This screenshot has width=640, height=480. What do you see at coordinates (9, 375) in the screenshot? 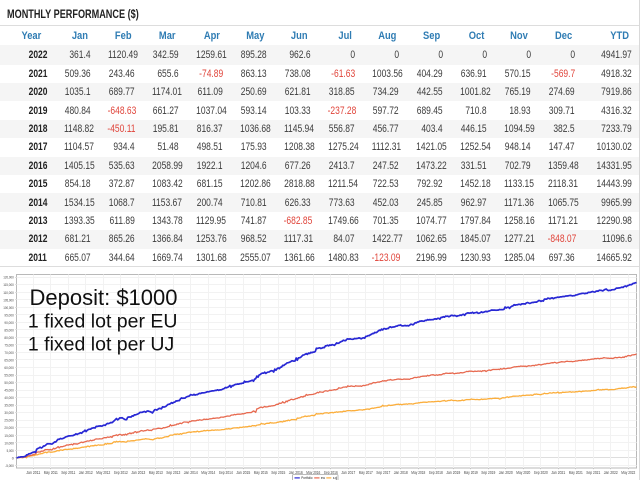
I see `svg-text: 55,000` at bounding box center [9, 375].